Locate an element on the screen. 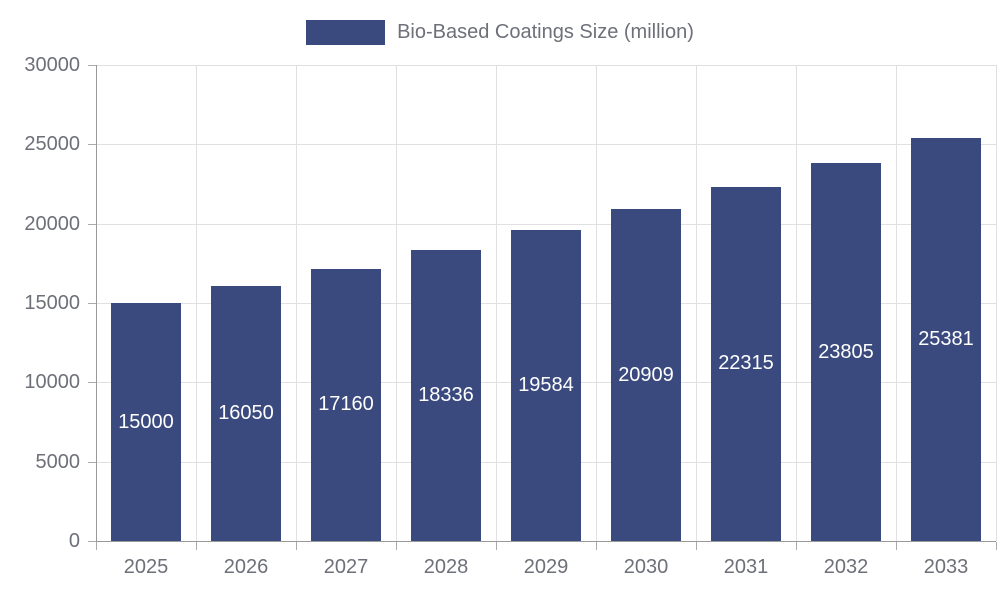  bar-value-label: 22315 is located at coordinates (746, 363).